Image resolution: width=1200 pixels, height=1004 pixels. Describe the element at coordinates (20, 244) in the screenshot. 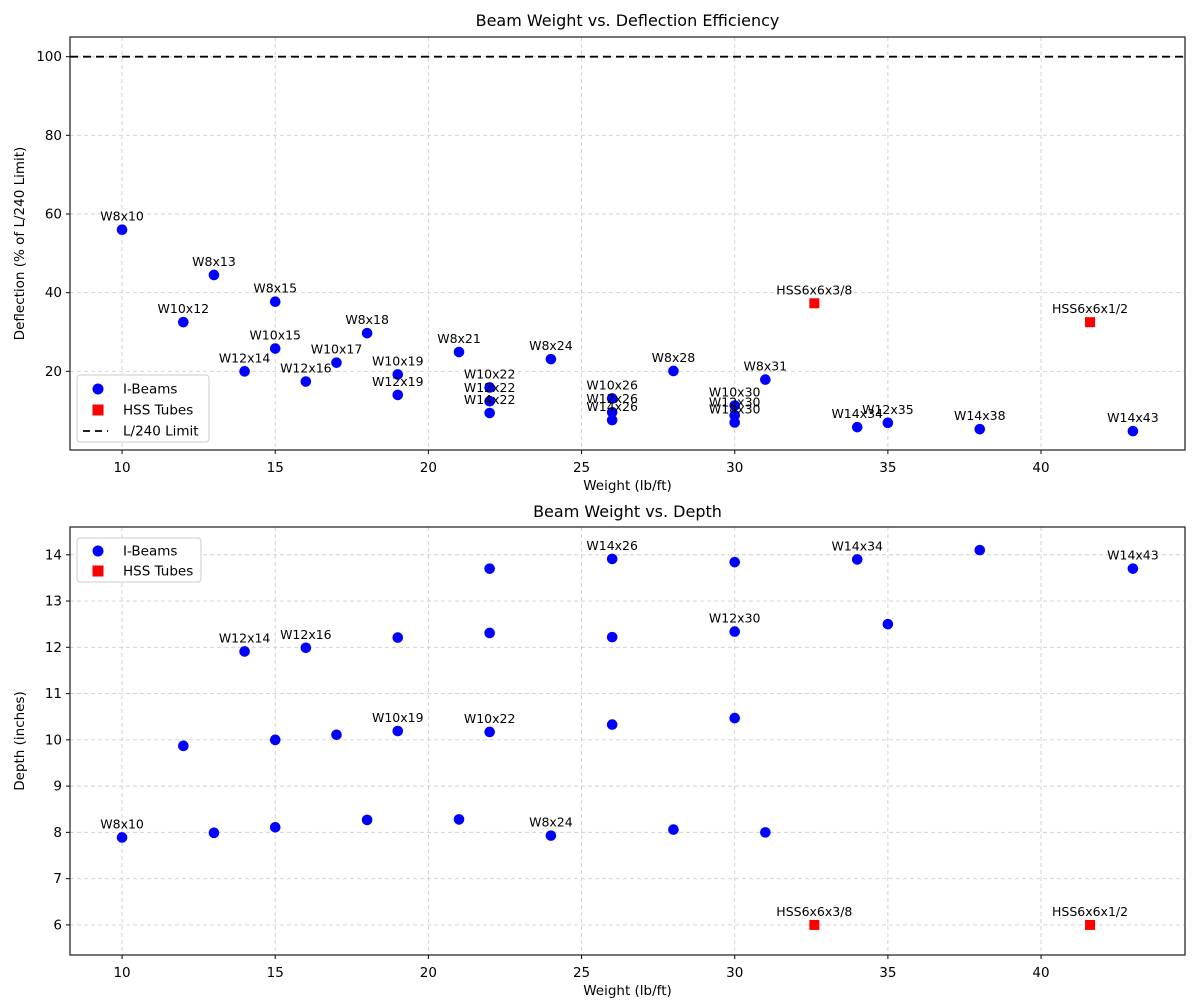

I see `y-axis-label: Deflection (% of L/240 Limit)` at that location.